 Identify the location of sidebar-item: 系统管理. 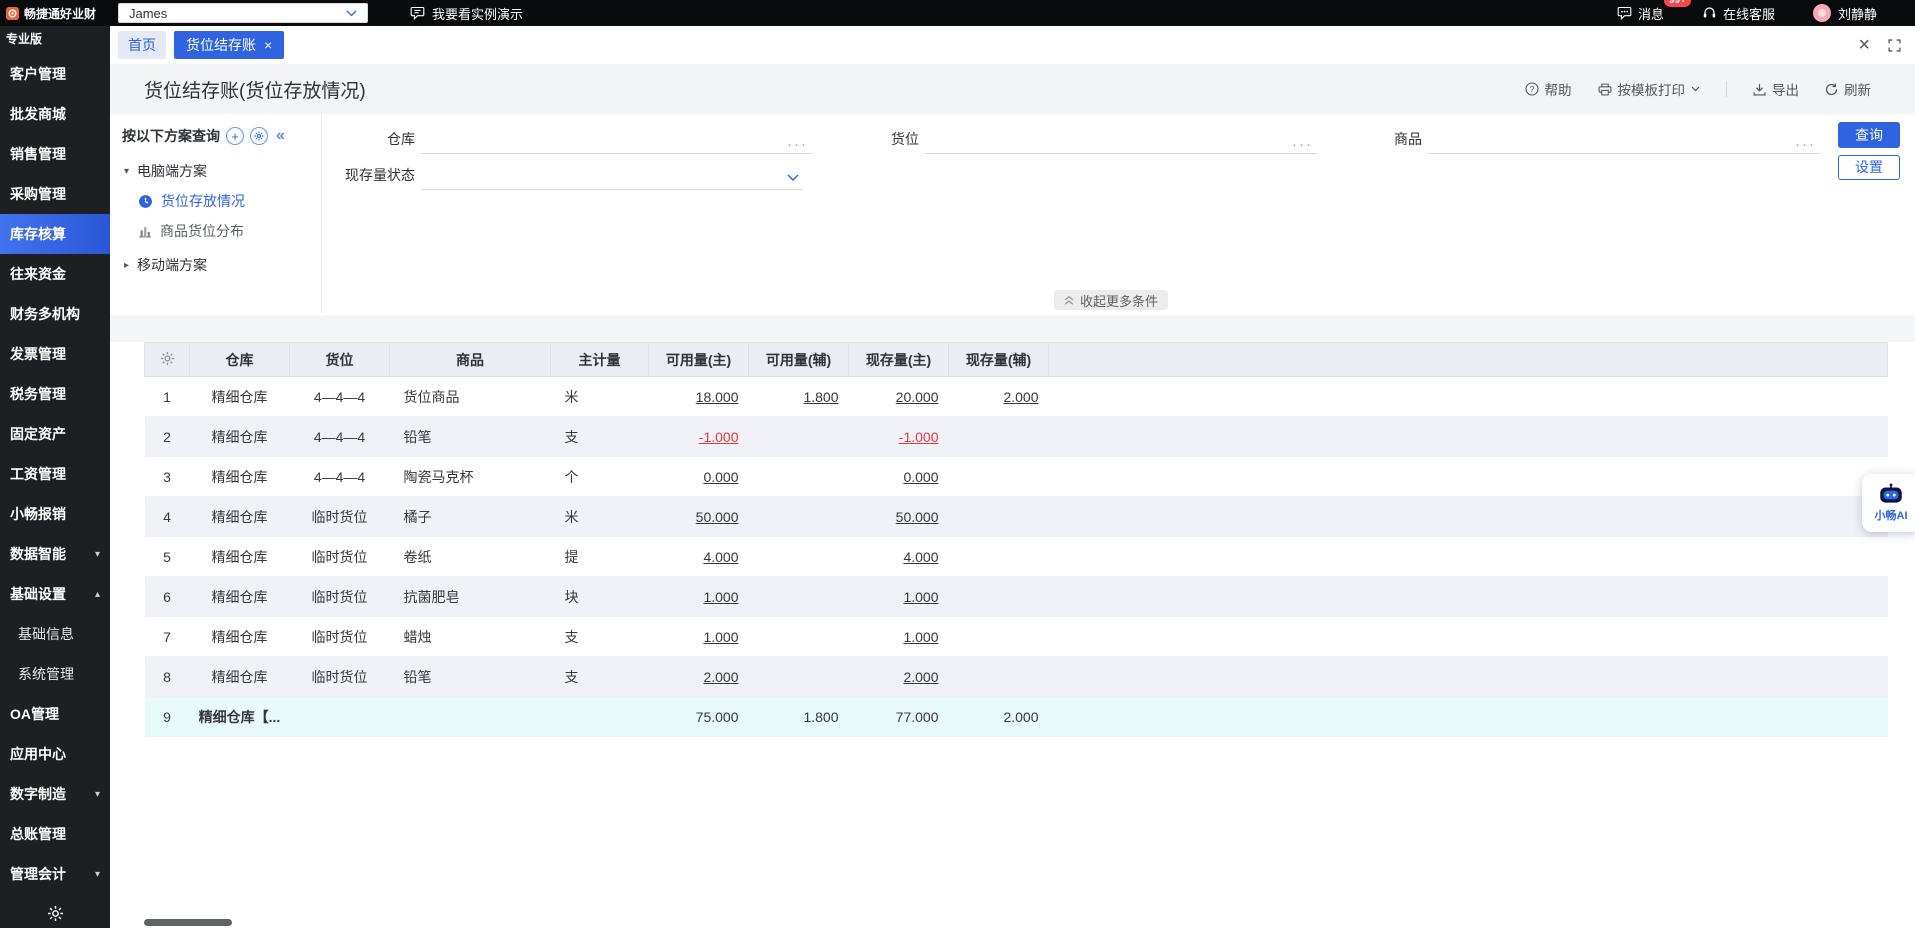
(55, 674).